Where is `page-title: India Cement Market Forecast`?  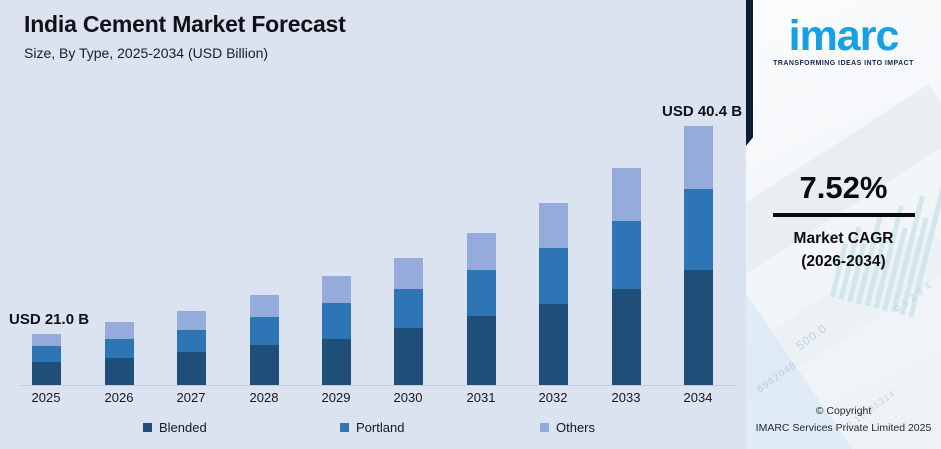
page-title: India Cement Market Forecast is located at coordinates (185, 24).